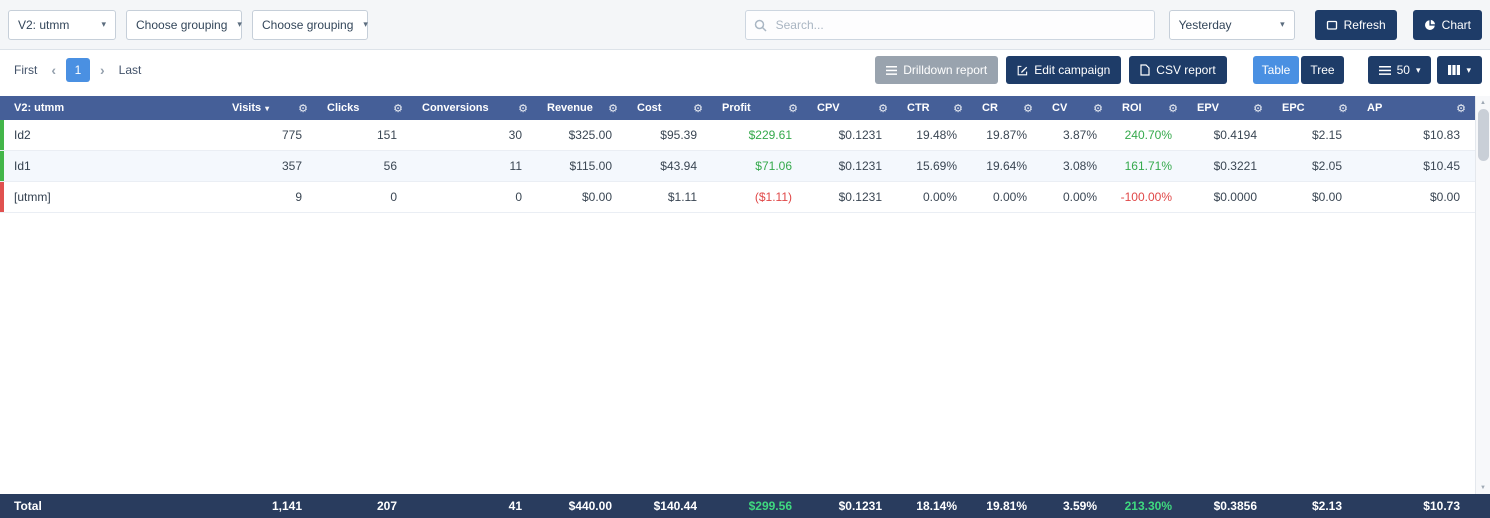  What do you see at coordinates (111, 108) in the screenshot?
I see `column-header-name: V2: utmm` at bounding box center [111, 108].